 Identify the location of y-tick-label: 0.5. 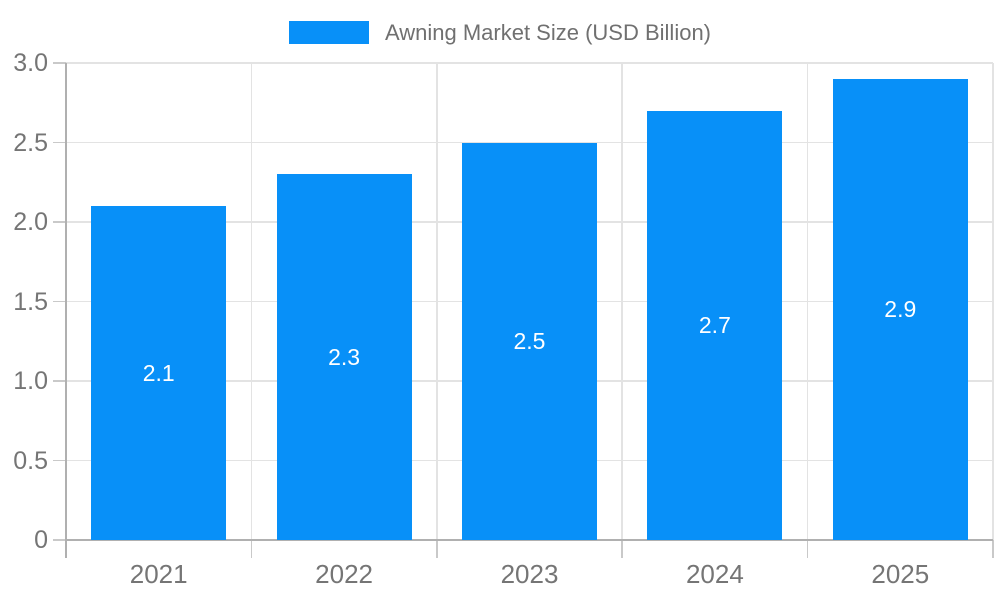
(30, 460).